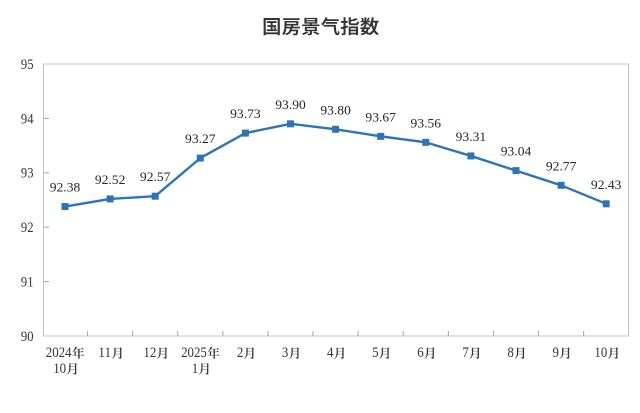 This screenshot has width=640, height=413. I want to click on svg-text: 93.31, so click(471, 136).